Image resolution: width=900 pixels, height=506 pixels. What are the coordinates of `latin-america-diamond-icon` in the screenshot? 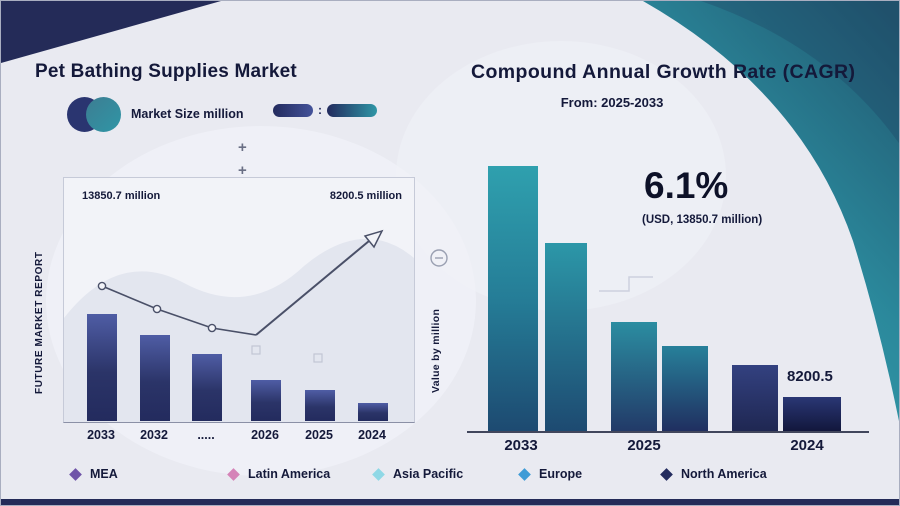 It's located at (233, 474).